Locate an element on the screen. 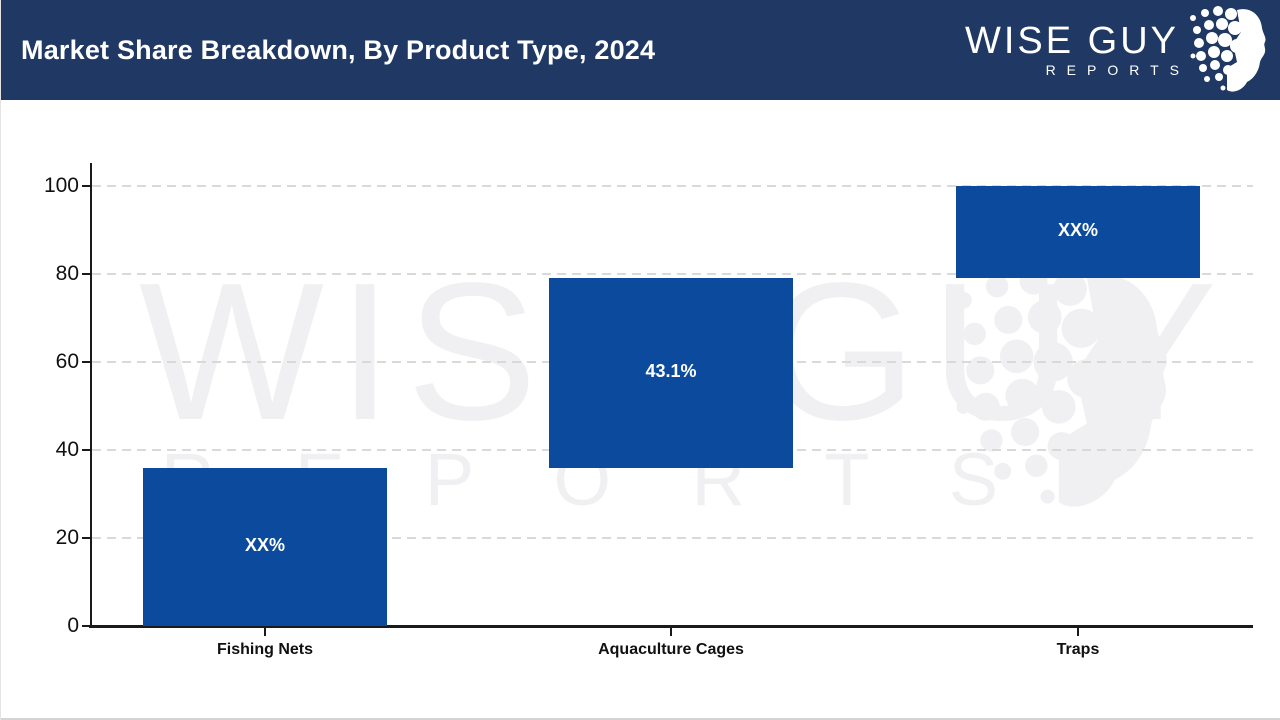 Image resolution: width=1280 pixels, height=720 pixels. x-axis-spine is located at coordinates (671, 626).